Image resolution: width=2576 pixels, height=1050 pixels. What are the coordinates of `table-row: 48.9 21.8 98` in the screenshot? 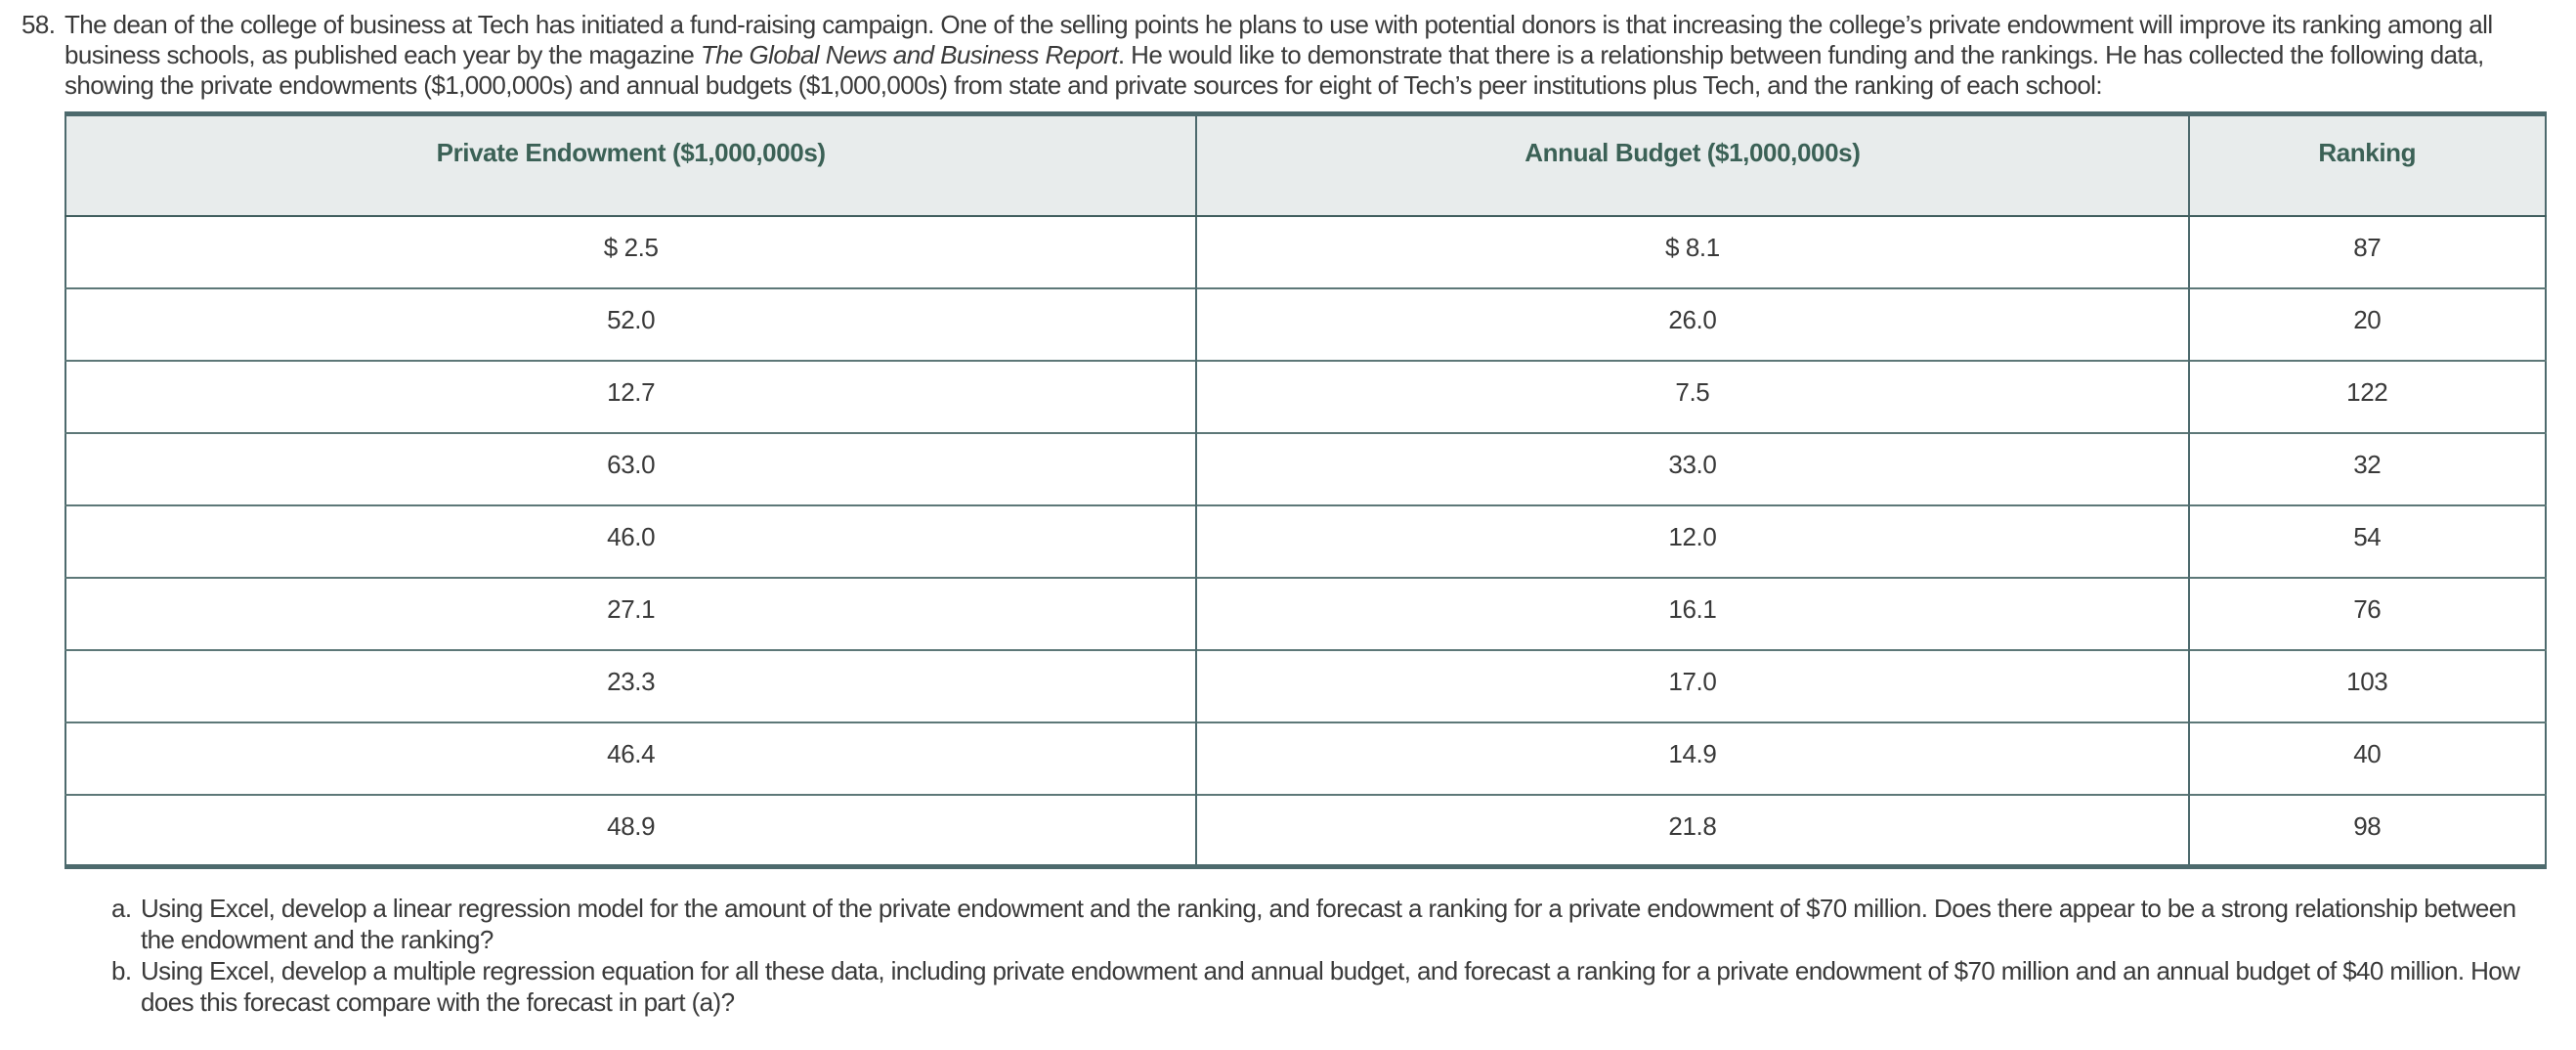 It's located at (1305, 830).